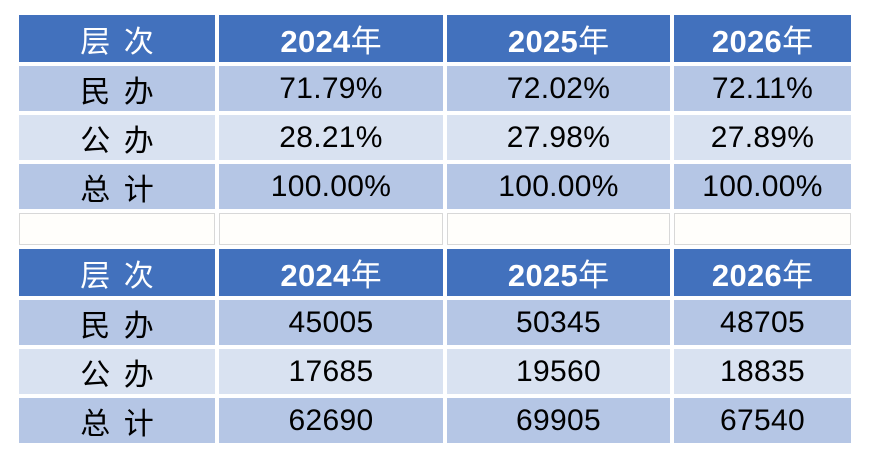  I want to click on cell-value: 62690, so click(331, 420).